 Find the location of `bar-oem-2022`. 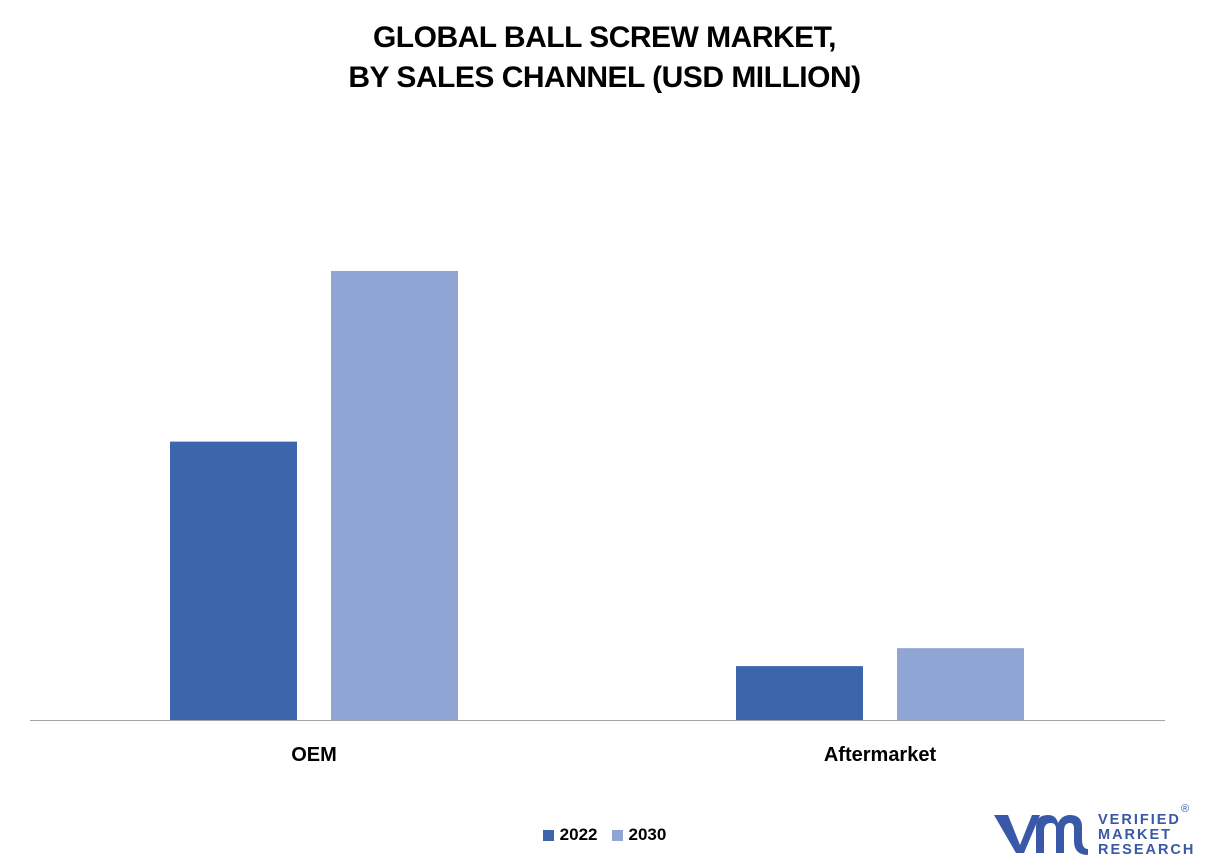

bar-oem-2022 is located at coordinates (233, 580).